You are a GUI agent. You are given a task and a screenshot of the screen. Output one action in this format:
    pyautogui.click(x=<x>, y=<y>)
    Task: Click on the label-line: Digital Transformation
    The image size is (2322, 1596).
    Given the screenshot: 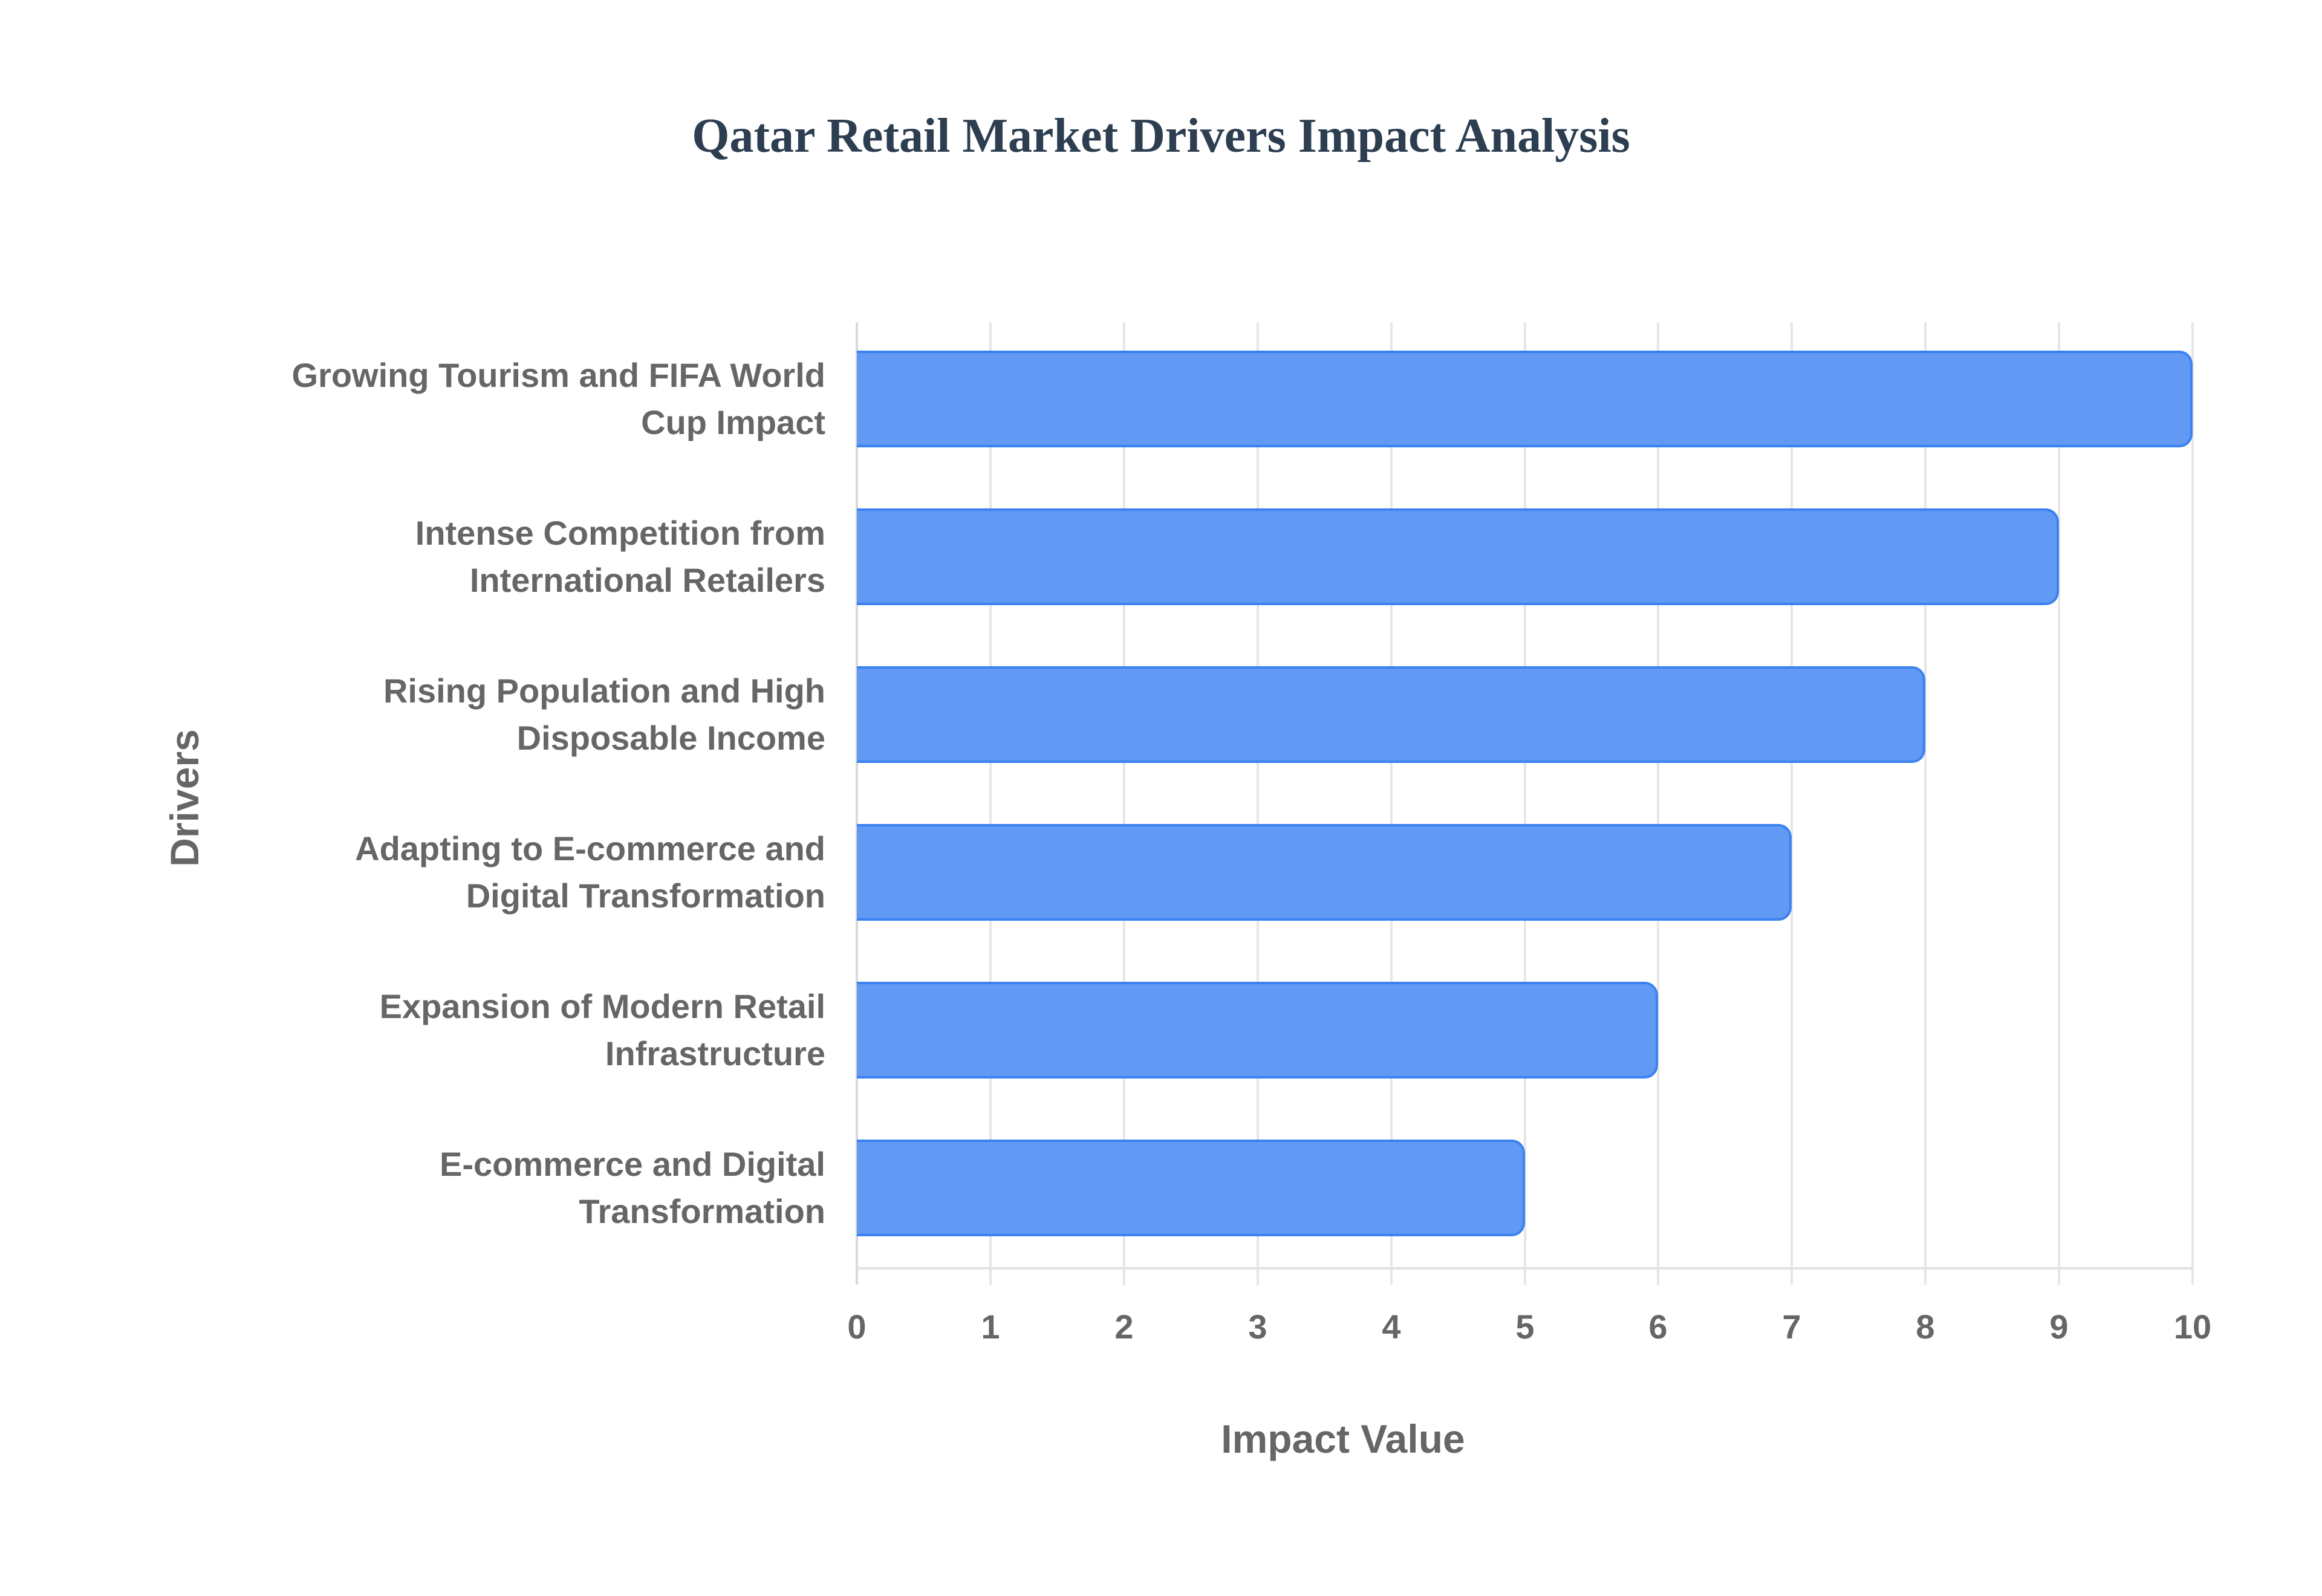 What is the action you would take?
    pyautogui.click(x=645, y=896)
    